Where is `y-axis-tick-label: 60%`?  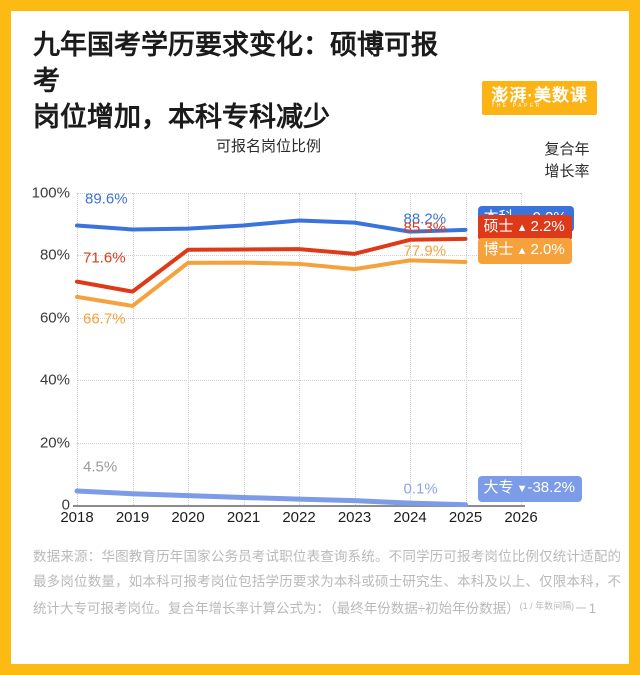 y-axis-tick-label: 60% is located at coordinates (54, 318).